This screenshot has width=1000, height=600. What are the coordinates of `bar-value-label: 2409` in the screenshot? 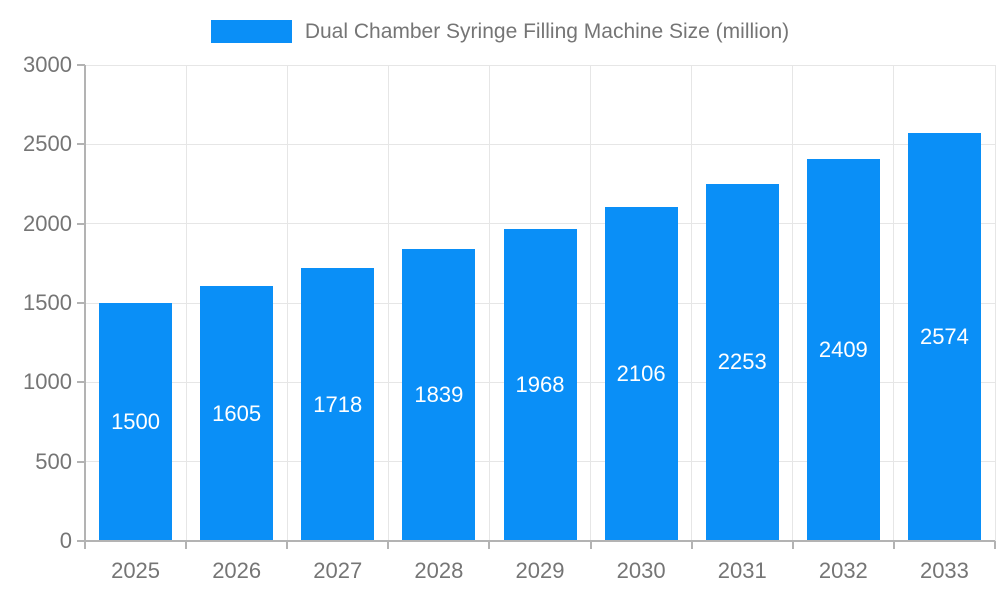 It's located at (843, 349).